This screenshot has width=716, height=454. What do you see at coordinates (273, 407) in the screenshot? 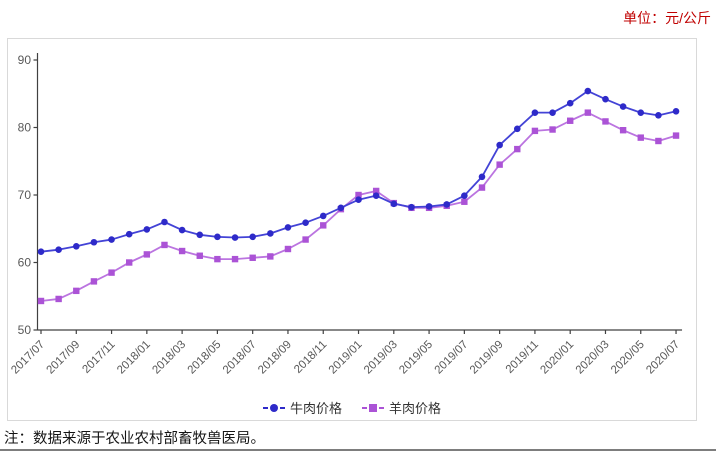
I see `beef-circle-marker-icon` at bounding box center [273, 407].